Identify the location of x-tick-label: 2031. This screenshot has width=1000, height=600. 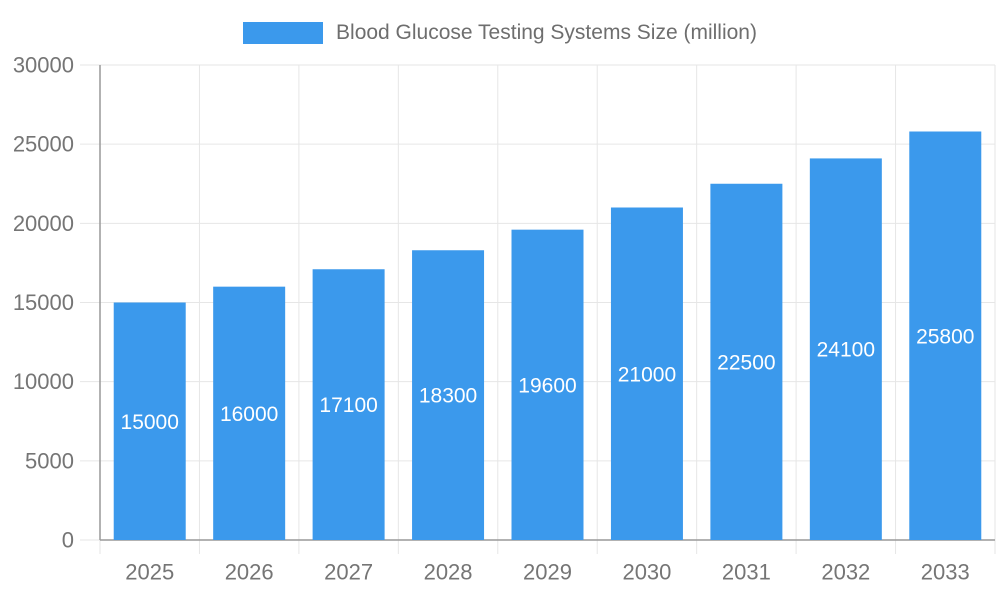
(746, 572).